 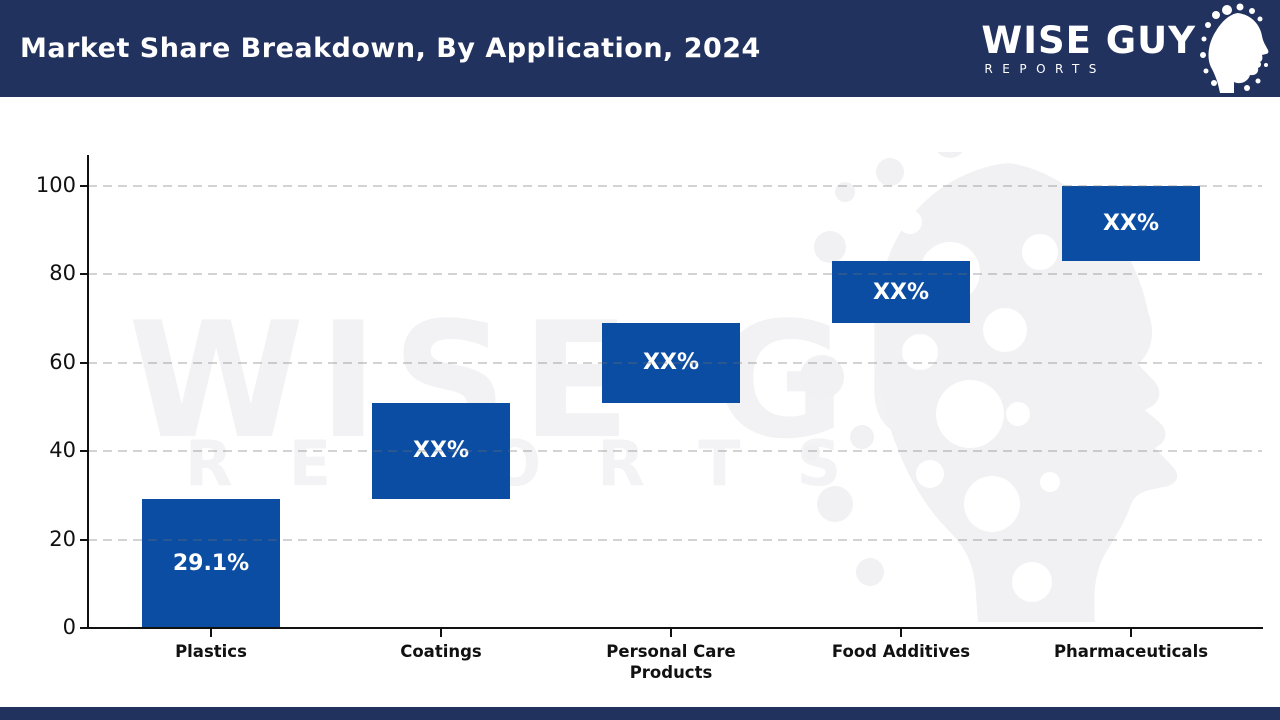 What do you see at coordinates (441, 651) in the screenshot?
I see `x-category-label-1: Coatings` at bounding box center [441, 651].